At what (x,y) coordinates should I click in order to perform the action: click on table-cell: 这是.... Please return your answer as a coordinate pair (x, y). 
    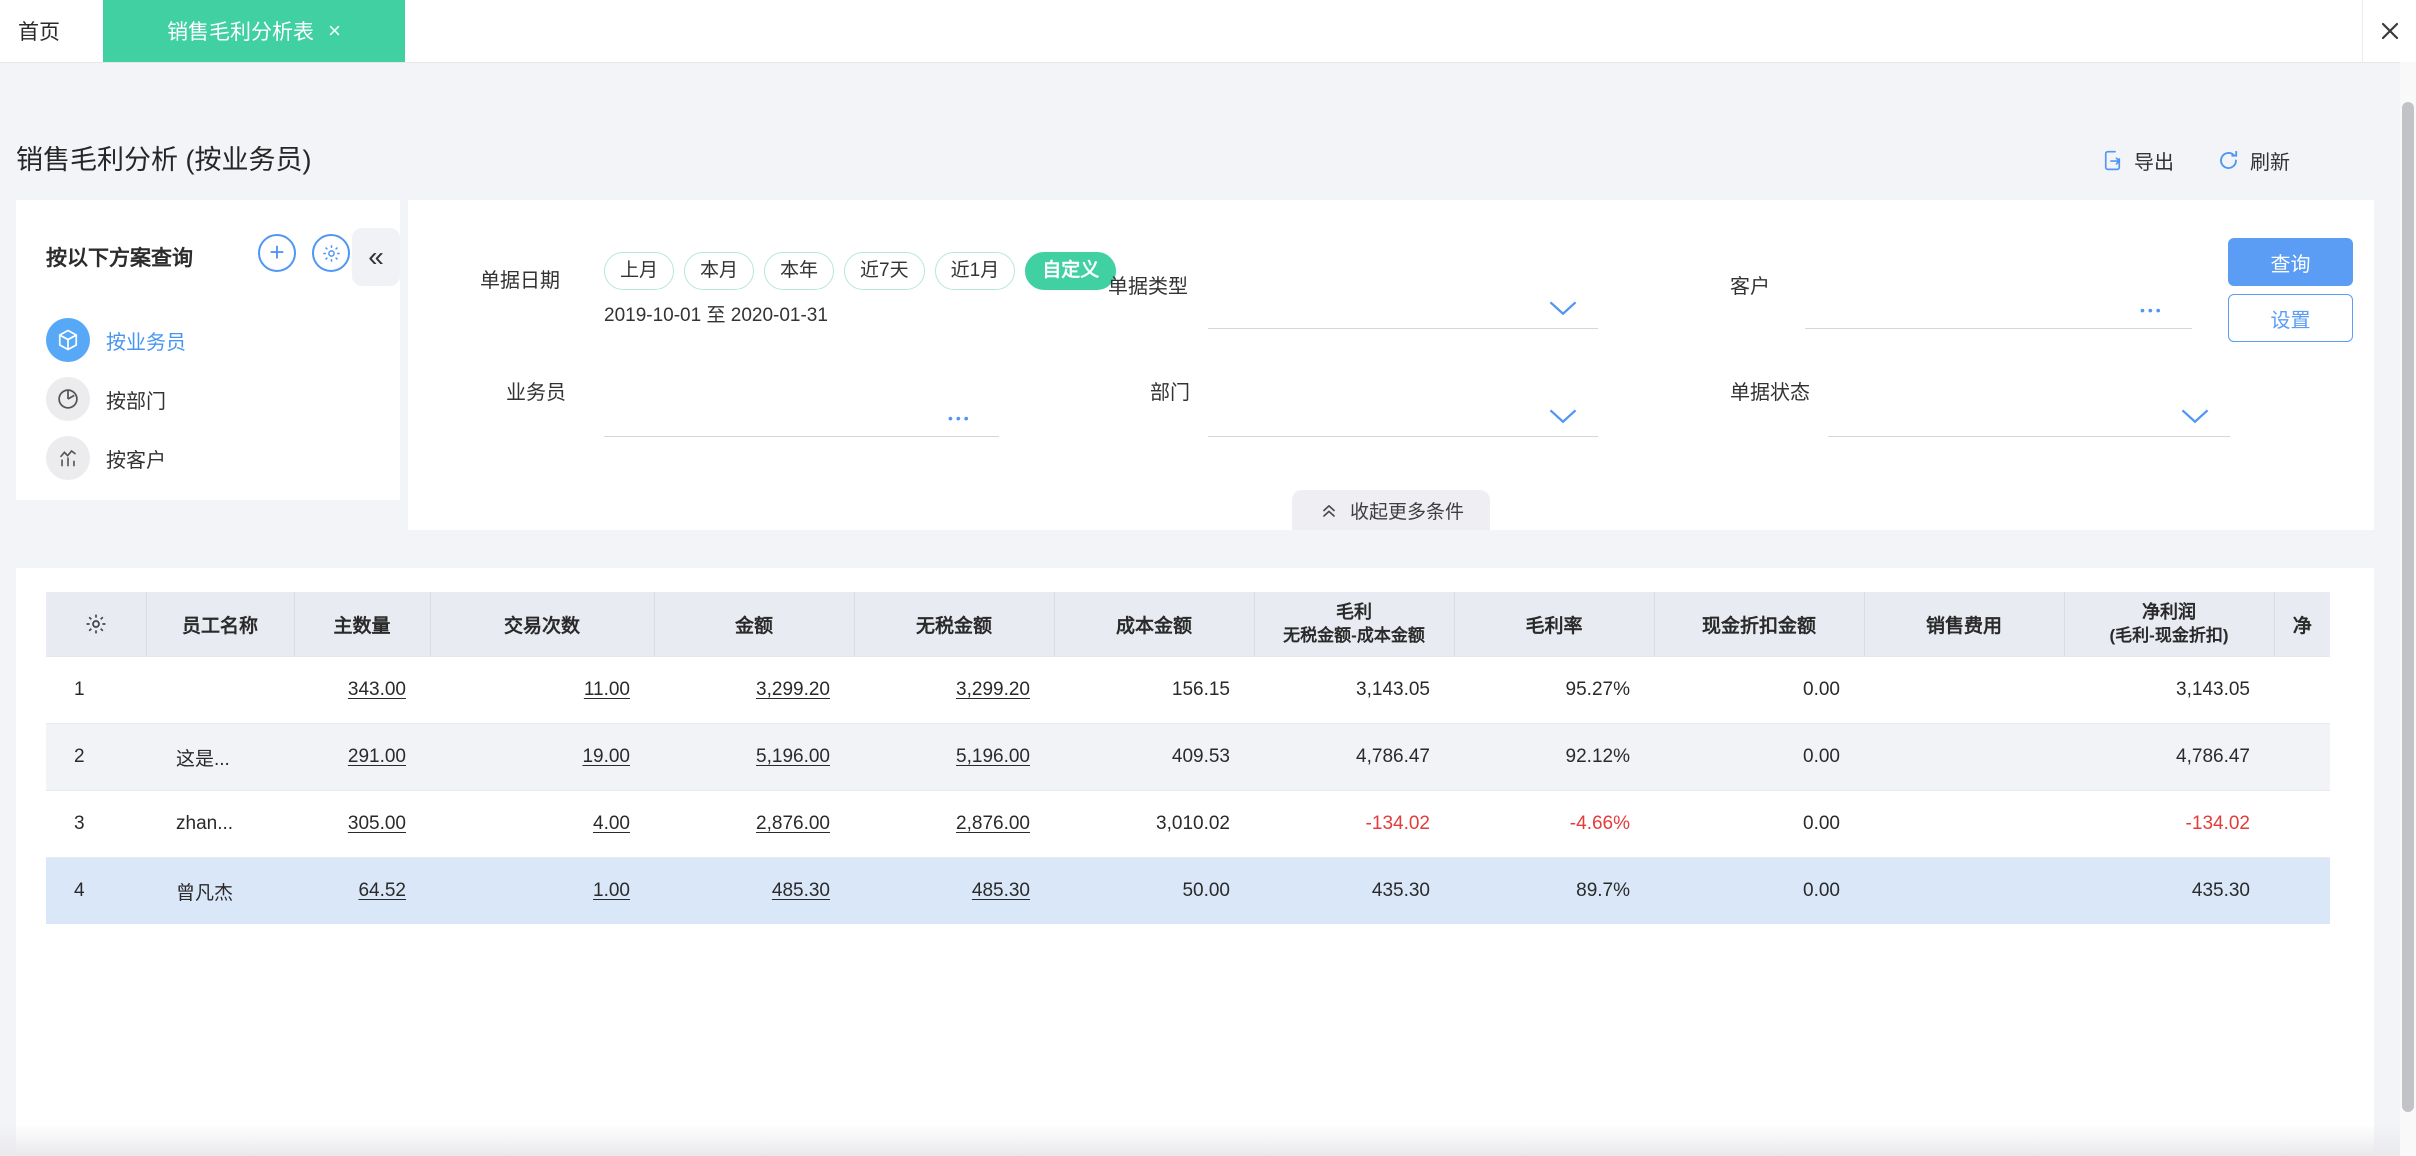
    Looking at the image, I should click on (220, 757).